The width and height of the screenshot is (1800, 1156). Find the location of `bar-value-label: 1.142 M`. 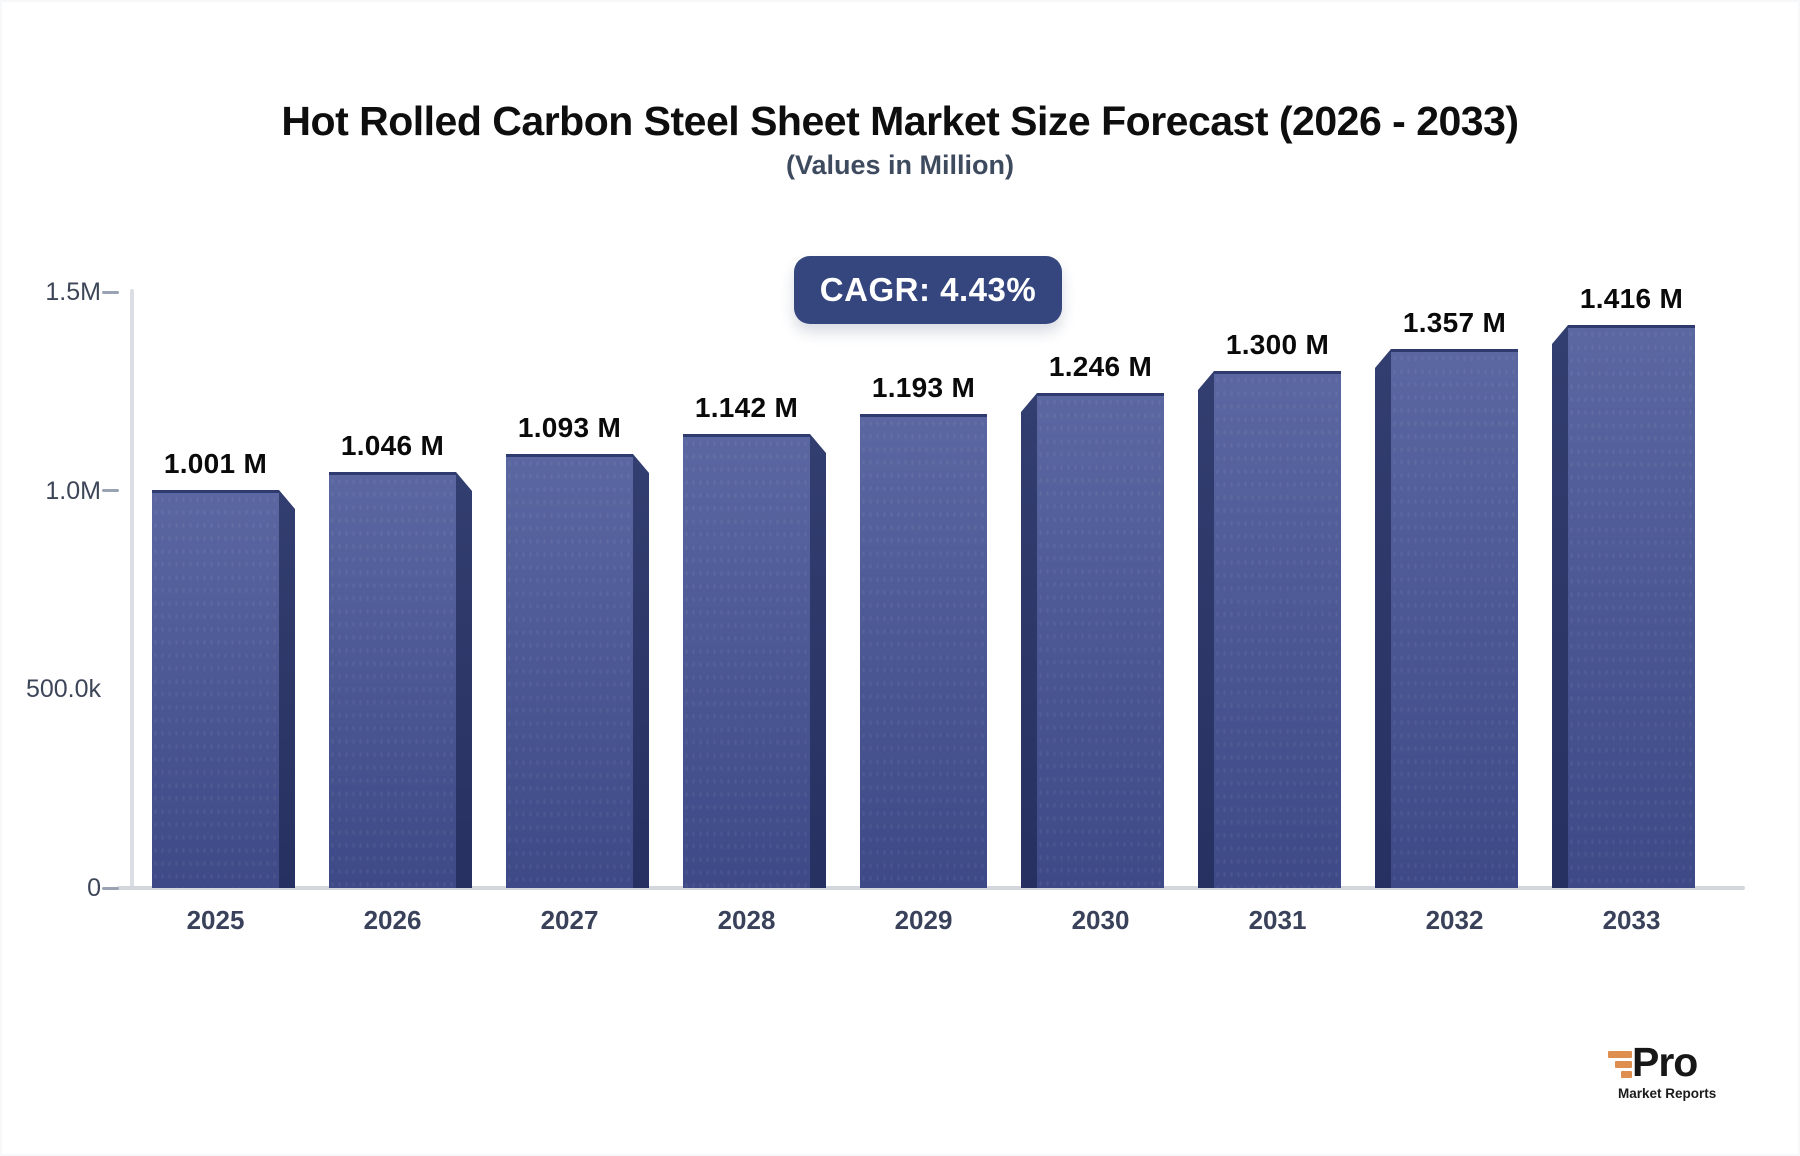

bar-value-label: 1.142 M is located at coordinates (746, 407).